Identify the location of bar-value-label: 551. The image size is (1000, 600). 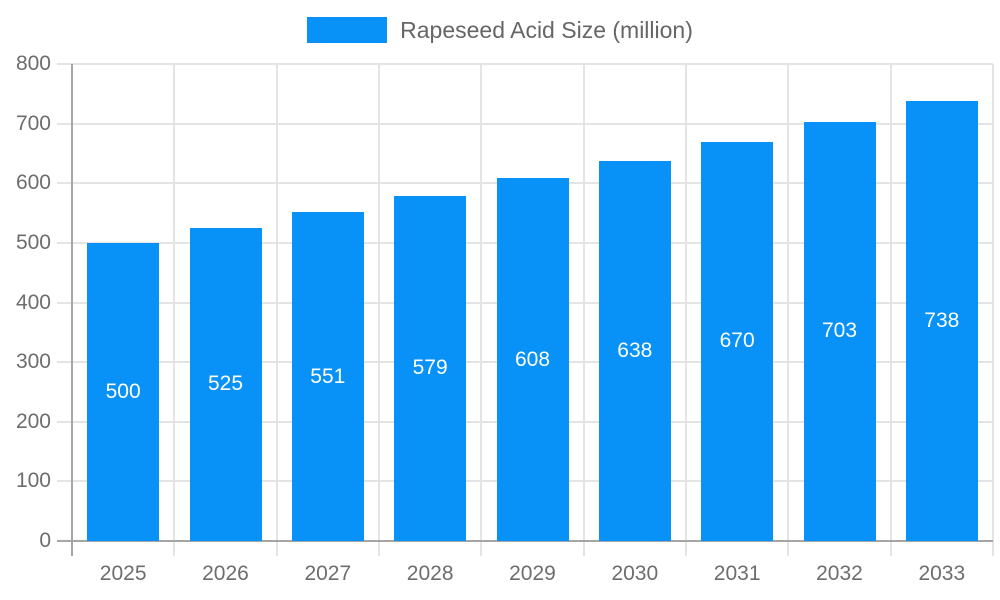
(328, 376).